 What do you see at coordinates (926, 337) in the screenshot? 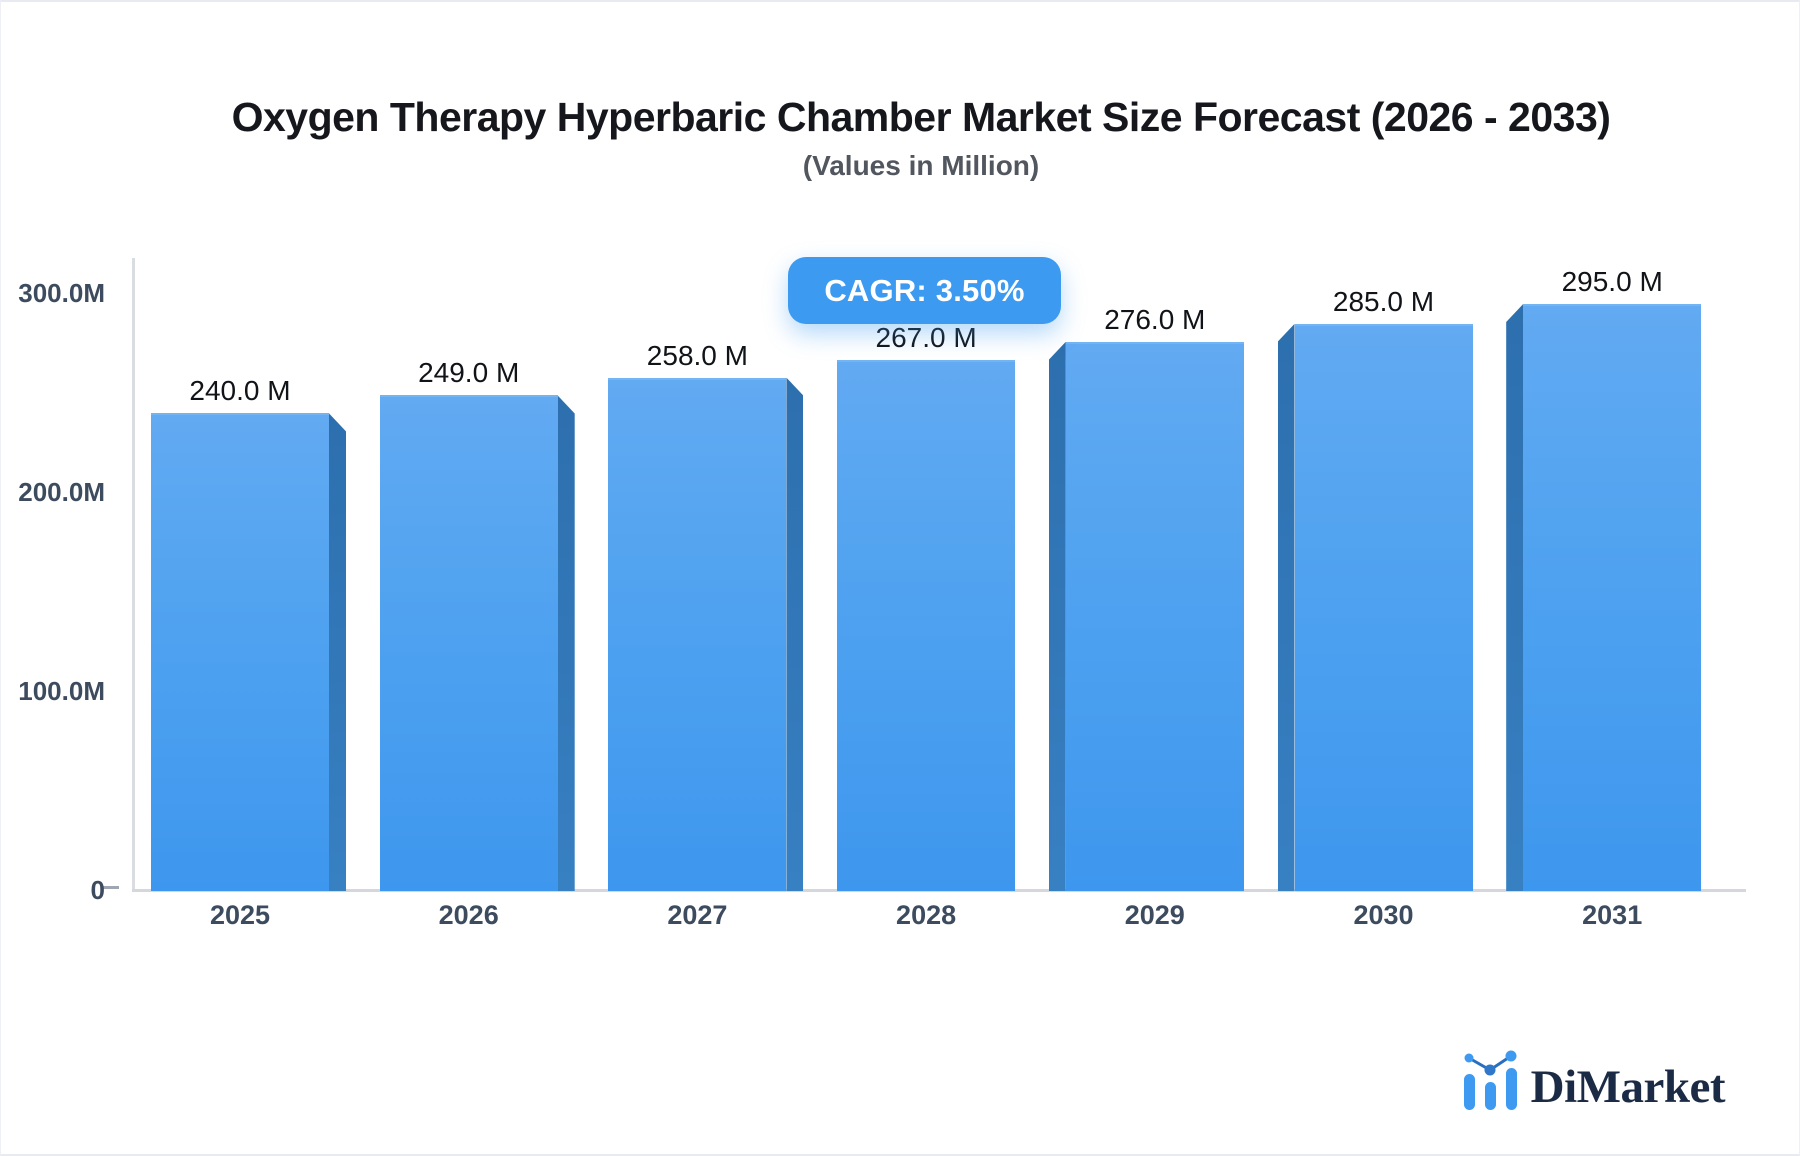
I see `bar-value-label-2028: 267.0 M` at bounding box center [926, 337].